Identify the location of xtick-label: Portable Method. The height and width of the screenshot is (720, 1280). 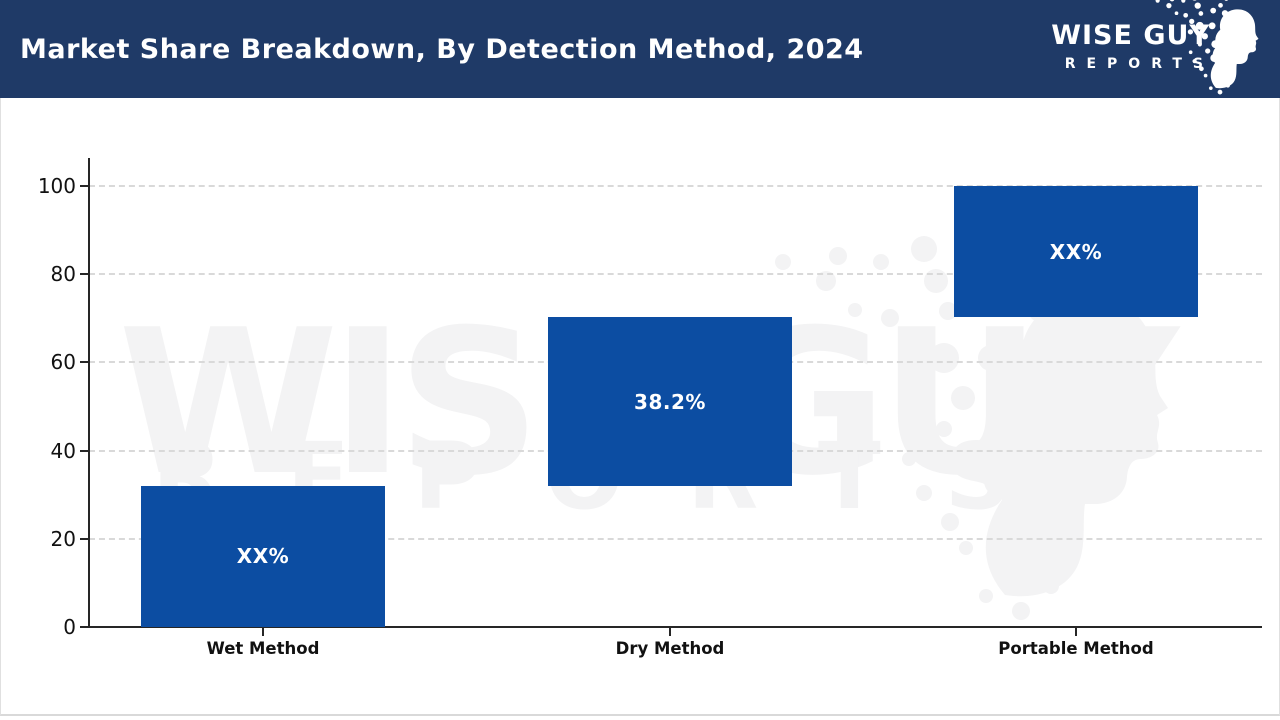
(1076, 648).